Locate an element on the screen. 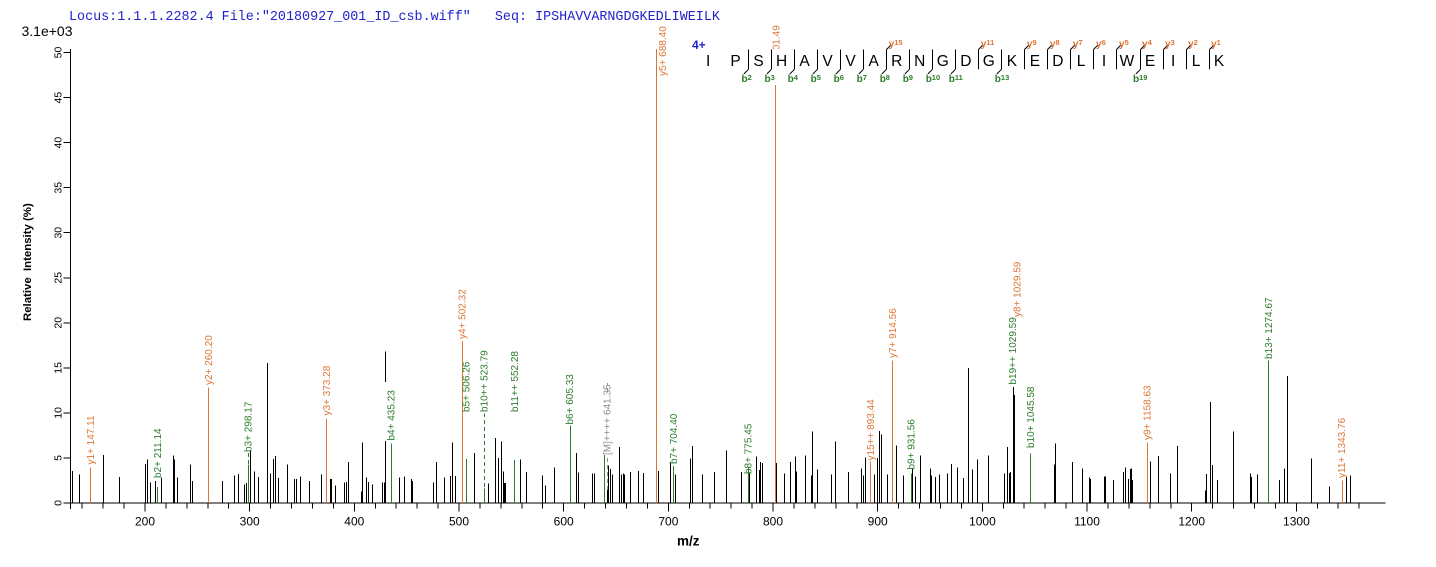  svg-text: b3 is located at coordinates (770, 79).